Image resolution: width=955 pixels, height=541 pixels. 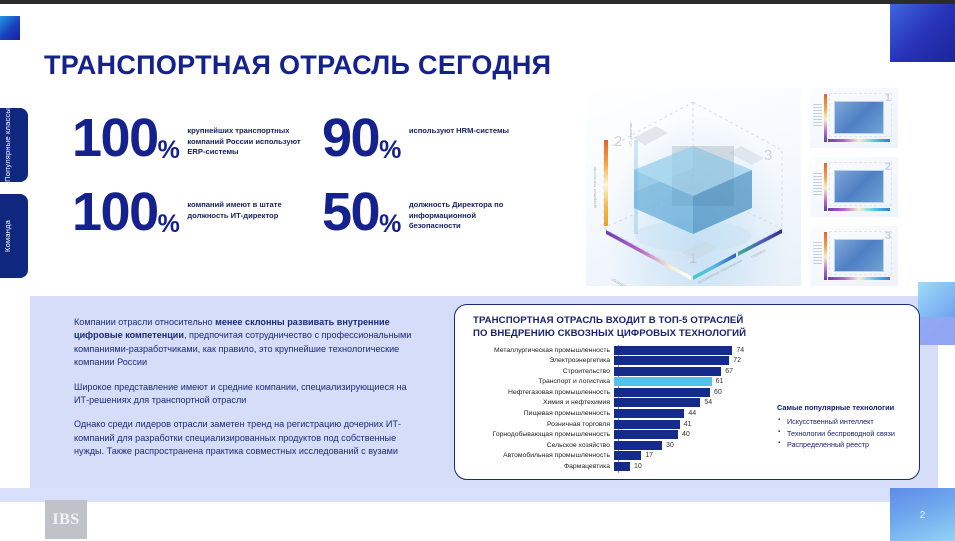 I want to click on legend-item: Распределенный реестр, so click(x=852, y=444).